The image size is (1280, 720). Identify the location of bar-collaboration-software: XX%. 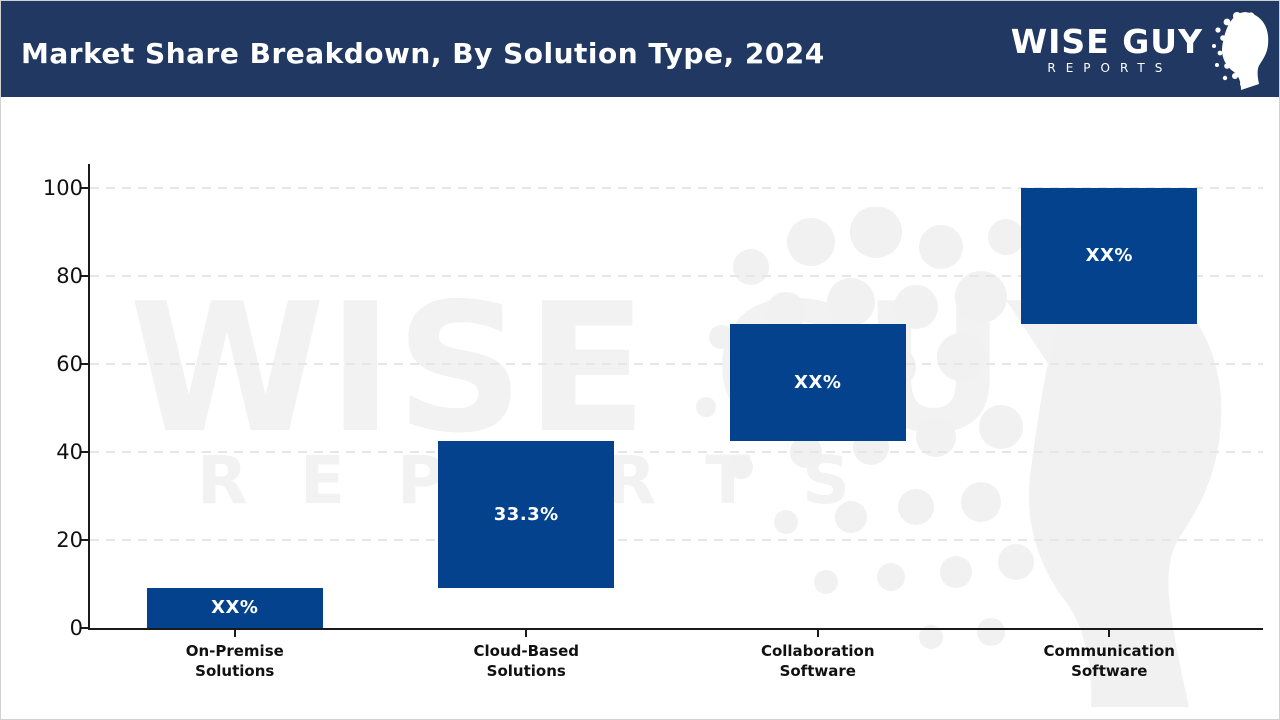
(817, 382).